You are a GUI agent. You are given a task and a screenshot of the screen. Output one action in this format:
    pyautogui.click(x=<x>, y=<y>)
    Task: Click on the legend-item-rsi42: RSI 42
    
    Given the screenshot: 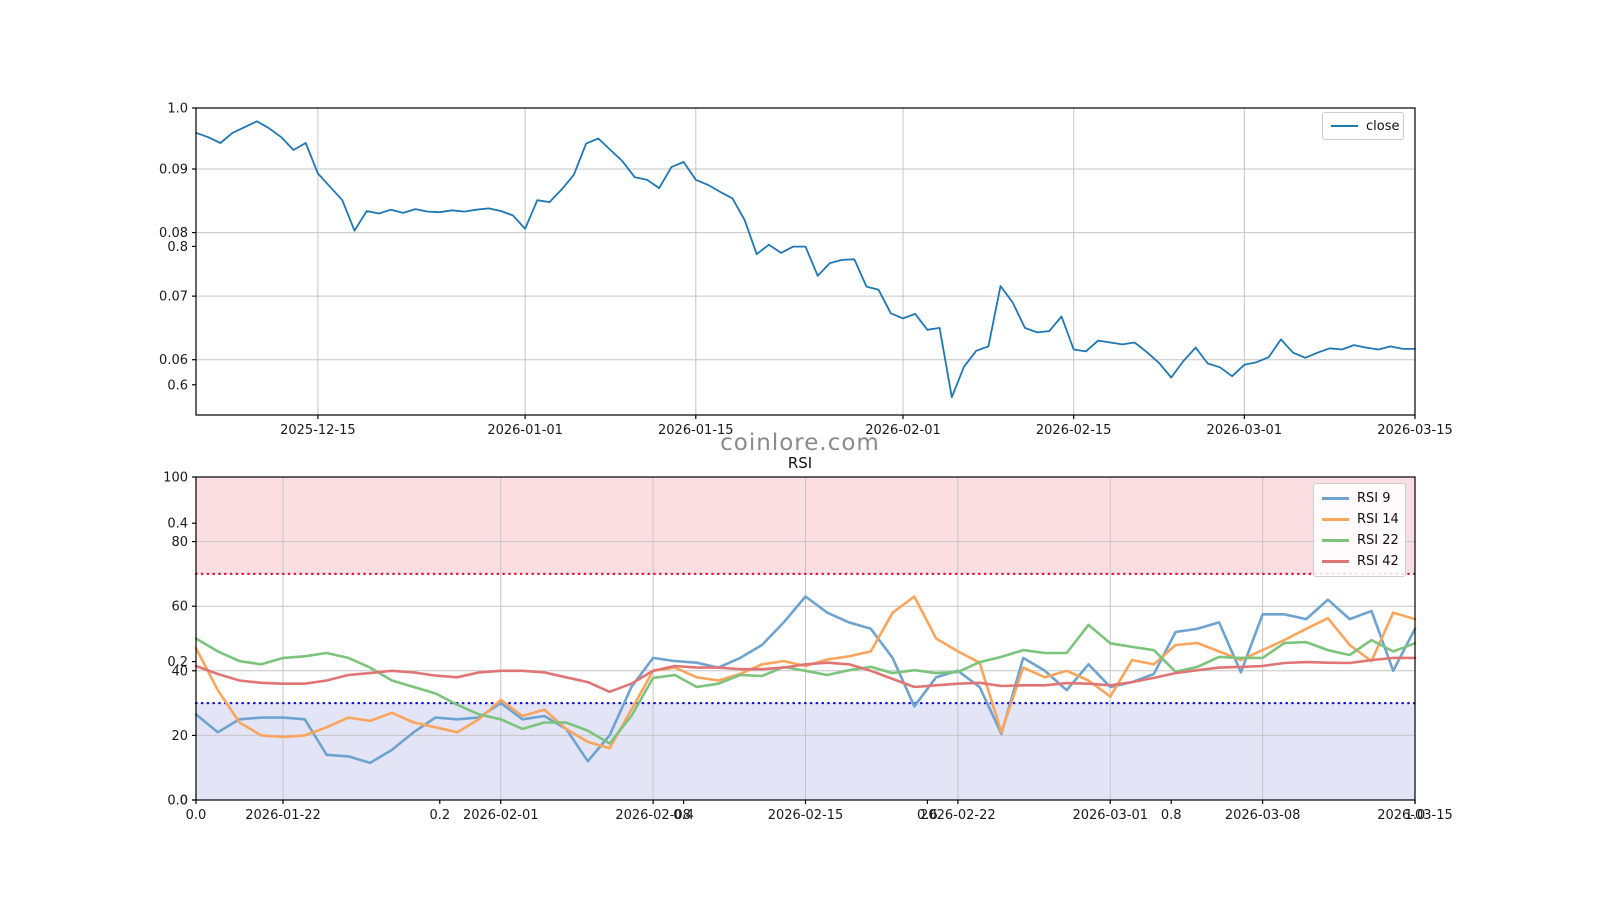 What is the action you would take?
    pyautogui.click(x=1360, y=561)
    